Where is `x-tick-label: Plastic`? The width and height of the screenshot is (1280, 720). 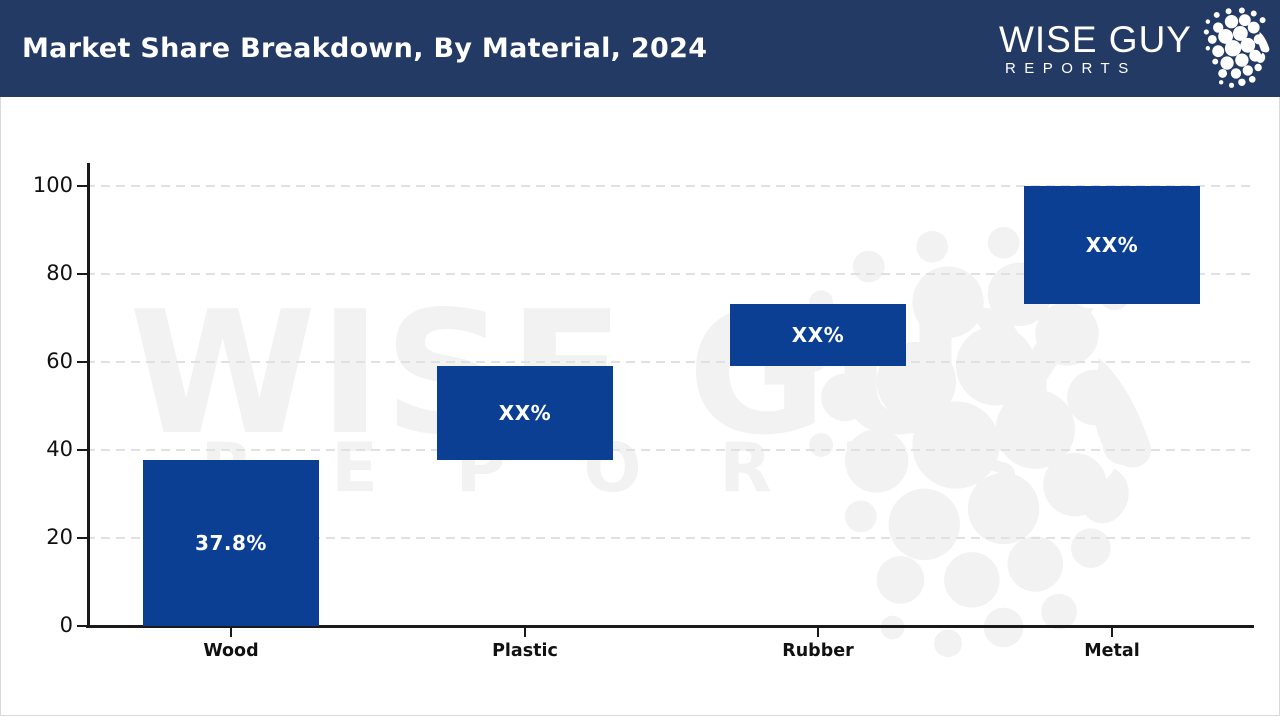 x-tick-label: Plastic is located at coordinates (525, 651).